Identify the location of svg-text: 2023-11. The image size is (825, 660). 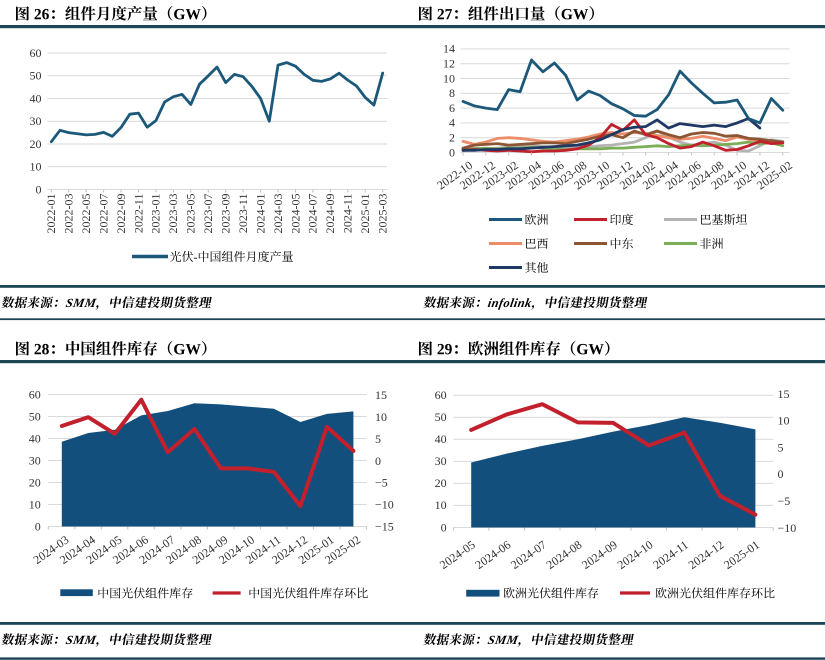
(243, 214).